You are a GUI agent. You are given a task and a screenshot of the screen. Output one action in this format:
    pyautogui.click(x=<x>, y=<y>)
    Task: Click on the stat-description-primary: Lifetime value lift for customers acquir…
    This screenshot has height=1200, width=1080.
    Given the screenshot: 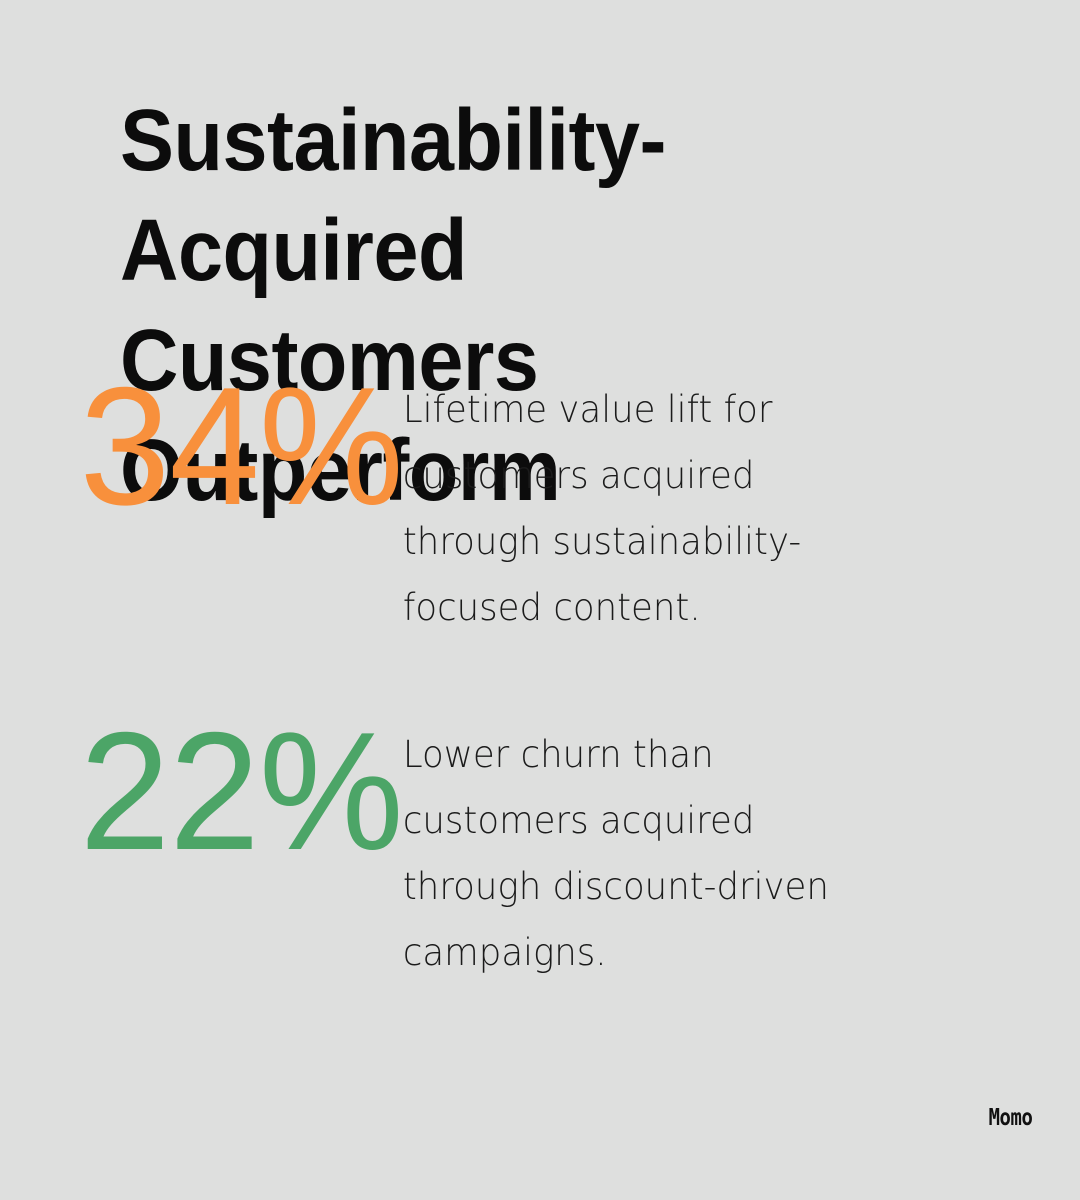 What is the action you would take?
    pyautogui.click(x=602, y=508)
    